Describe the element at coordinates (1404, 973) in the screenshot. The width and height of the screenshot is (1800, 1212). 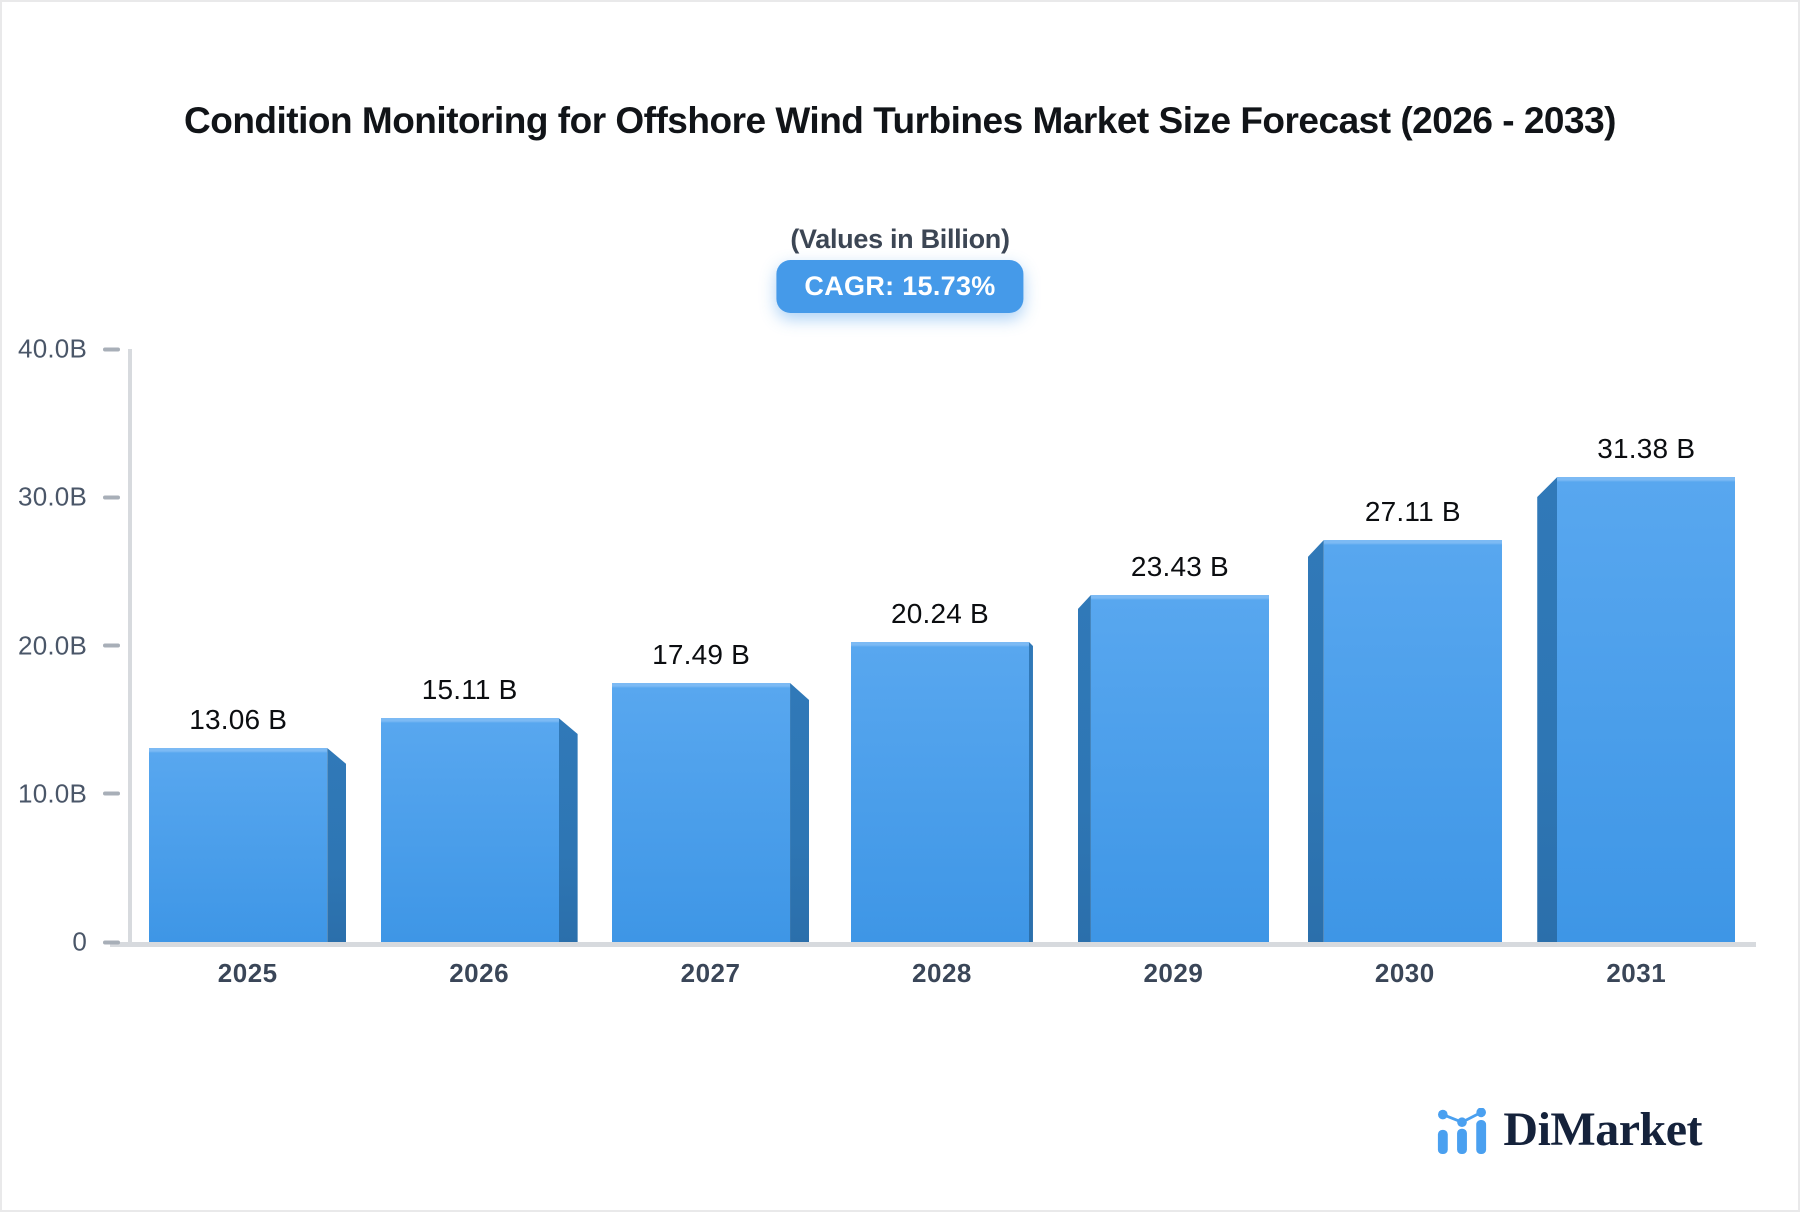
I see `x-axis-label-2030: 2030` at that location.